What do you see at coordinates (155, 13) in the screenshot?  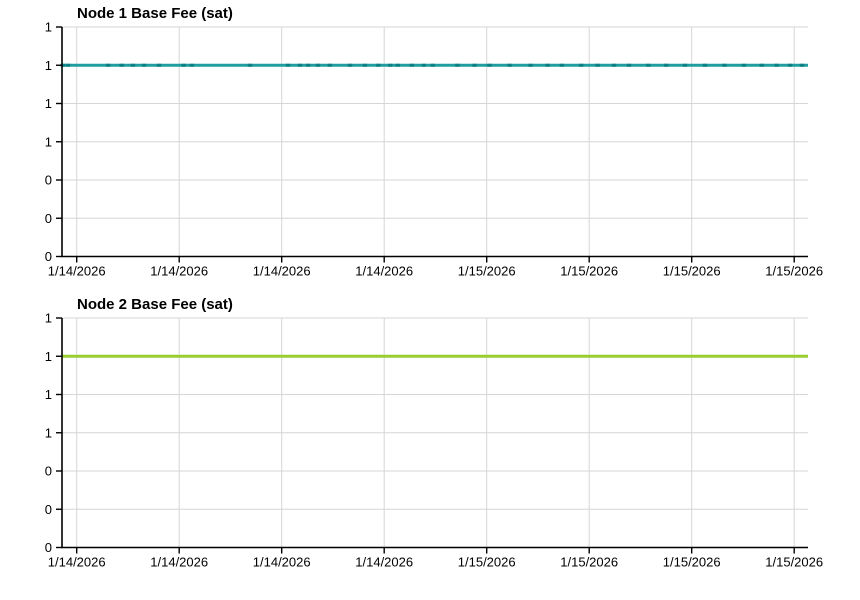 I see `chart-title-node1: Node 1 Base Fee (sat)` at bounding box center [155, 13].